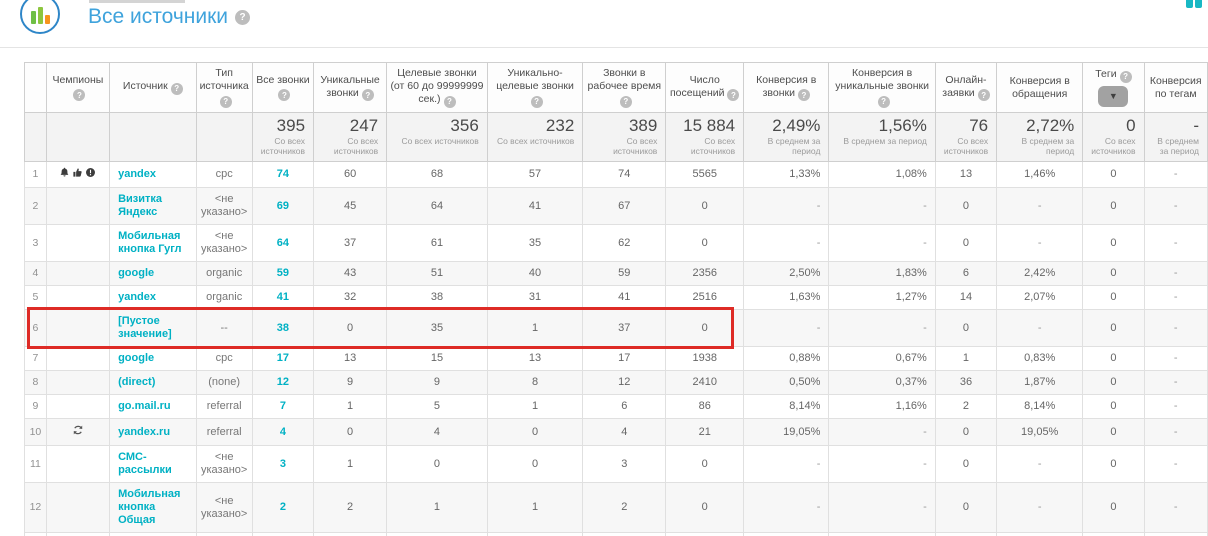  What do you see at coordinates (437, 432) in the screenshot?
I see `cell-target_calls: 4` at bounding box center [437, 432].